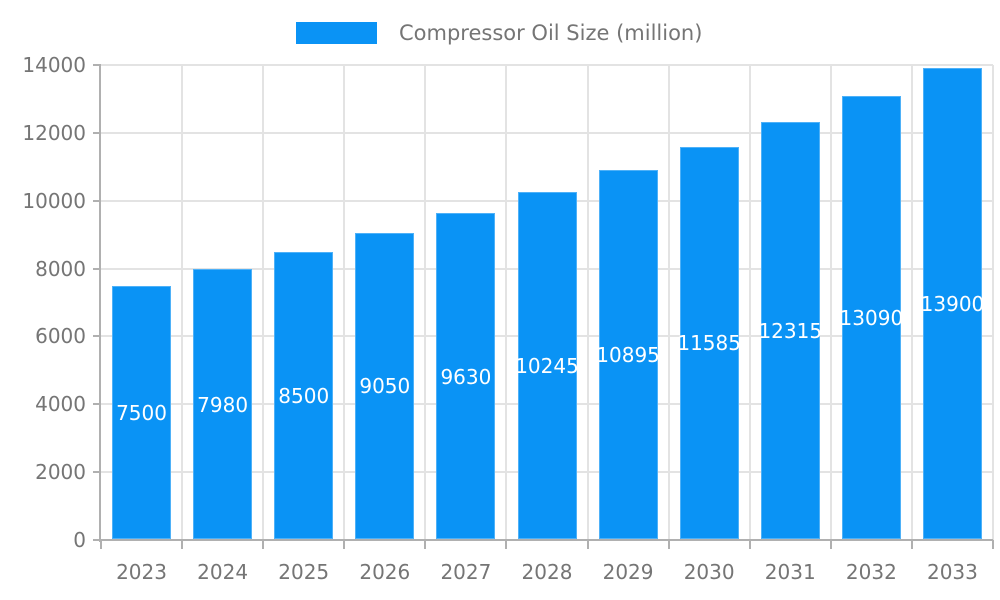 The image size is (1000, 600). I want to click on bar-value-label: 8500, so click(304, 395).